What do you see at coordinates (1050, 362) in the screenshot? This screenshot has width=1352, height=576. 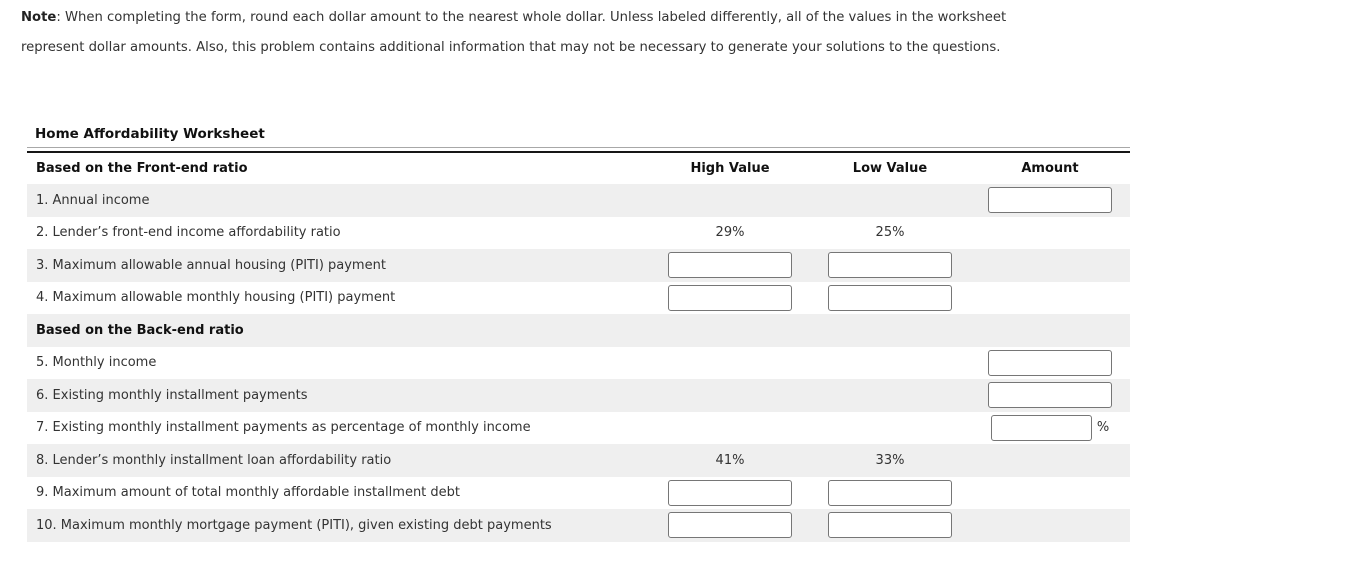 I see `monthly-income-amount-input` at bounding box center [1050, 362].